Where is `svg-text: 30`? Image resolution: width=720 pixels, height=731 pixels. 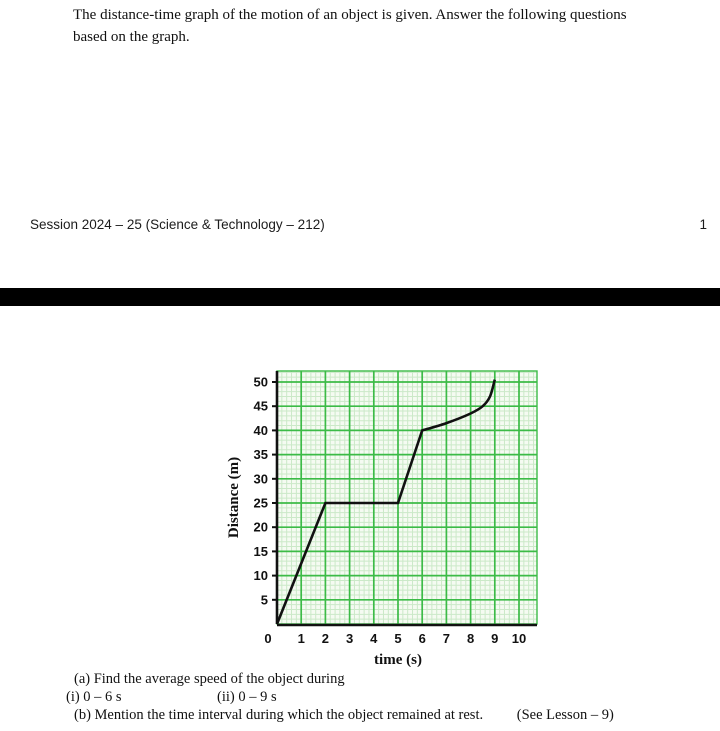
svg-text: 30 is located at coordinates (261, 478).